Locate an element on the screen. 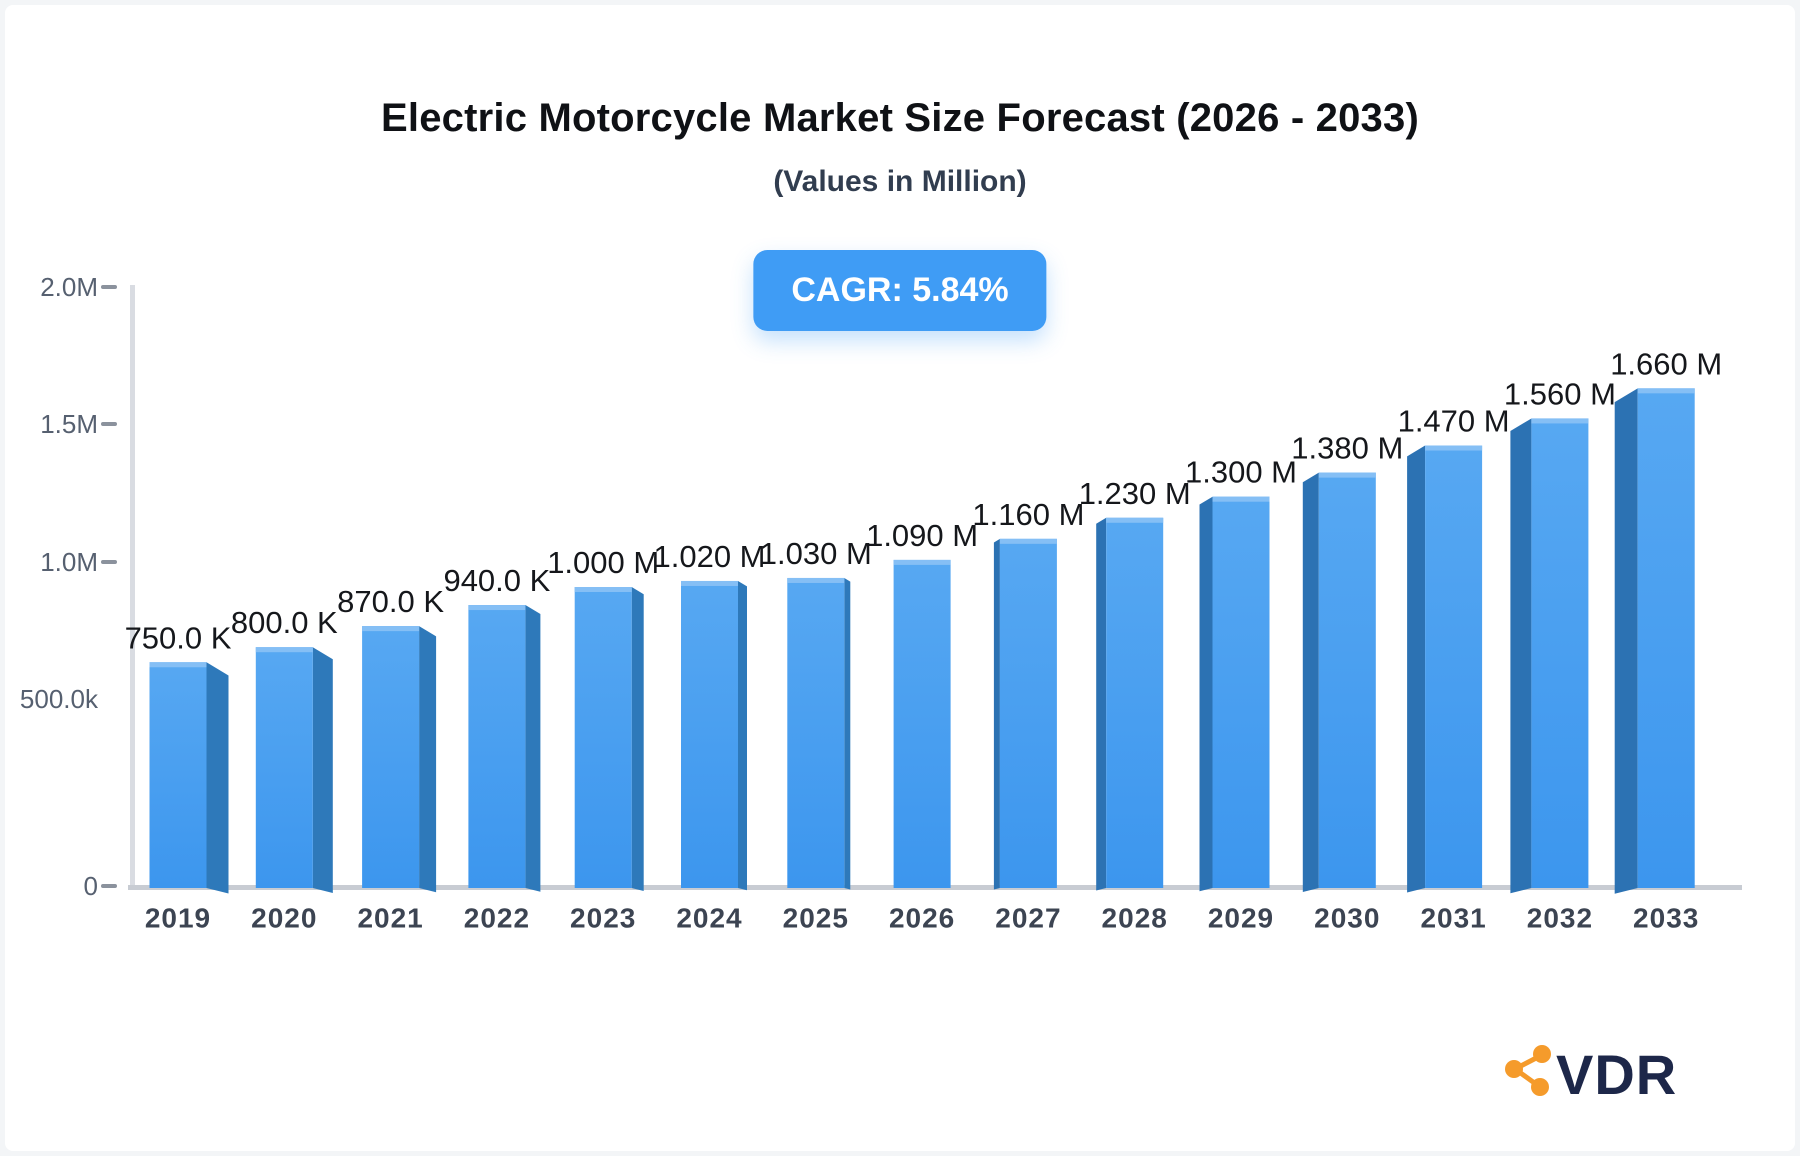 The height and width of the screenshot is (1156, 1800). y-tick-label: 2.0M is located at coordinates (69, 287).